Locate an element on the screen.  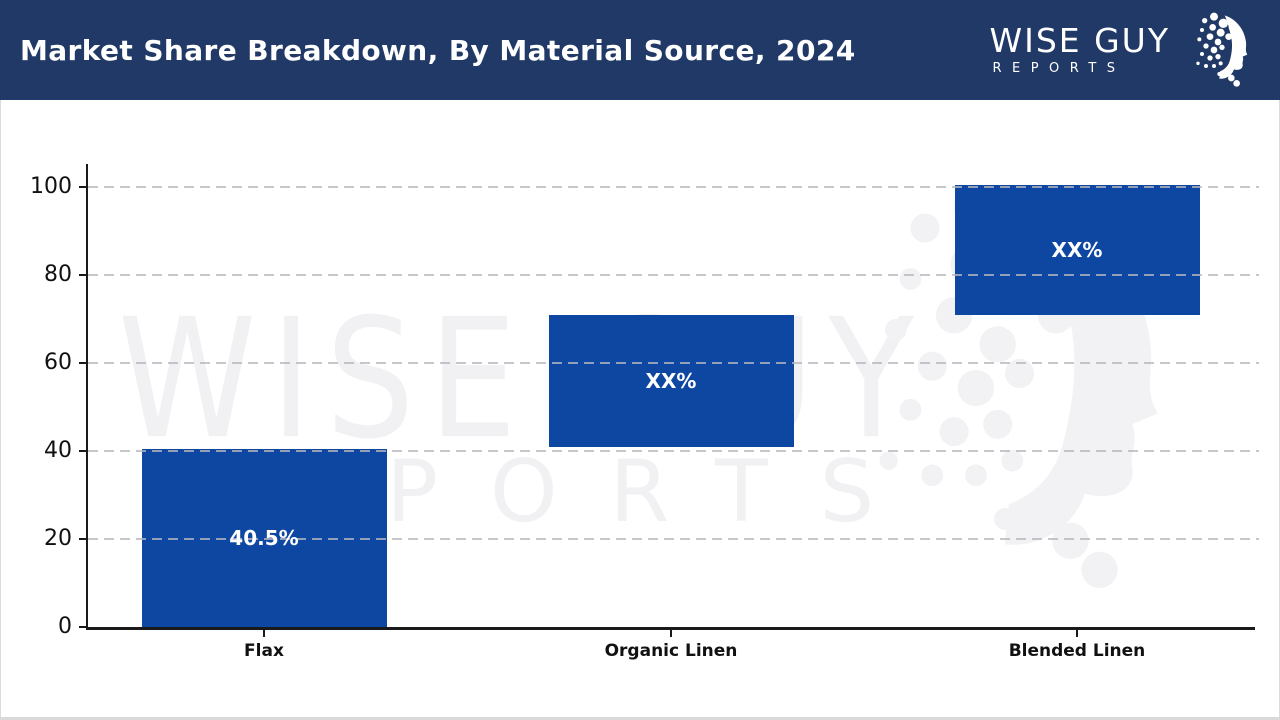
bar-organic-linen is located at coordinates (671, 380).